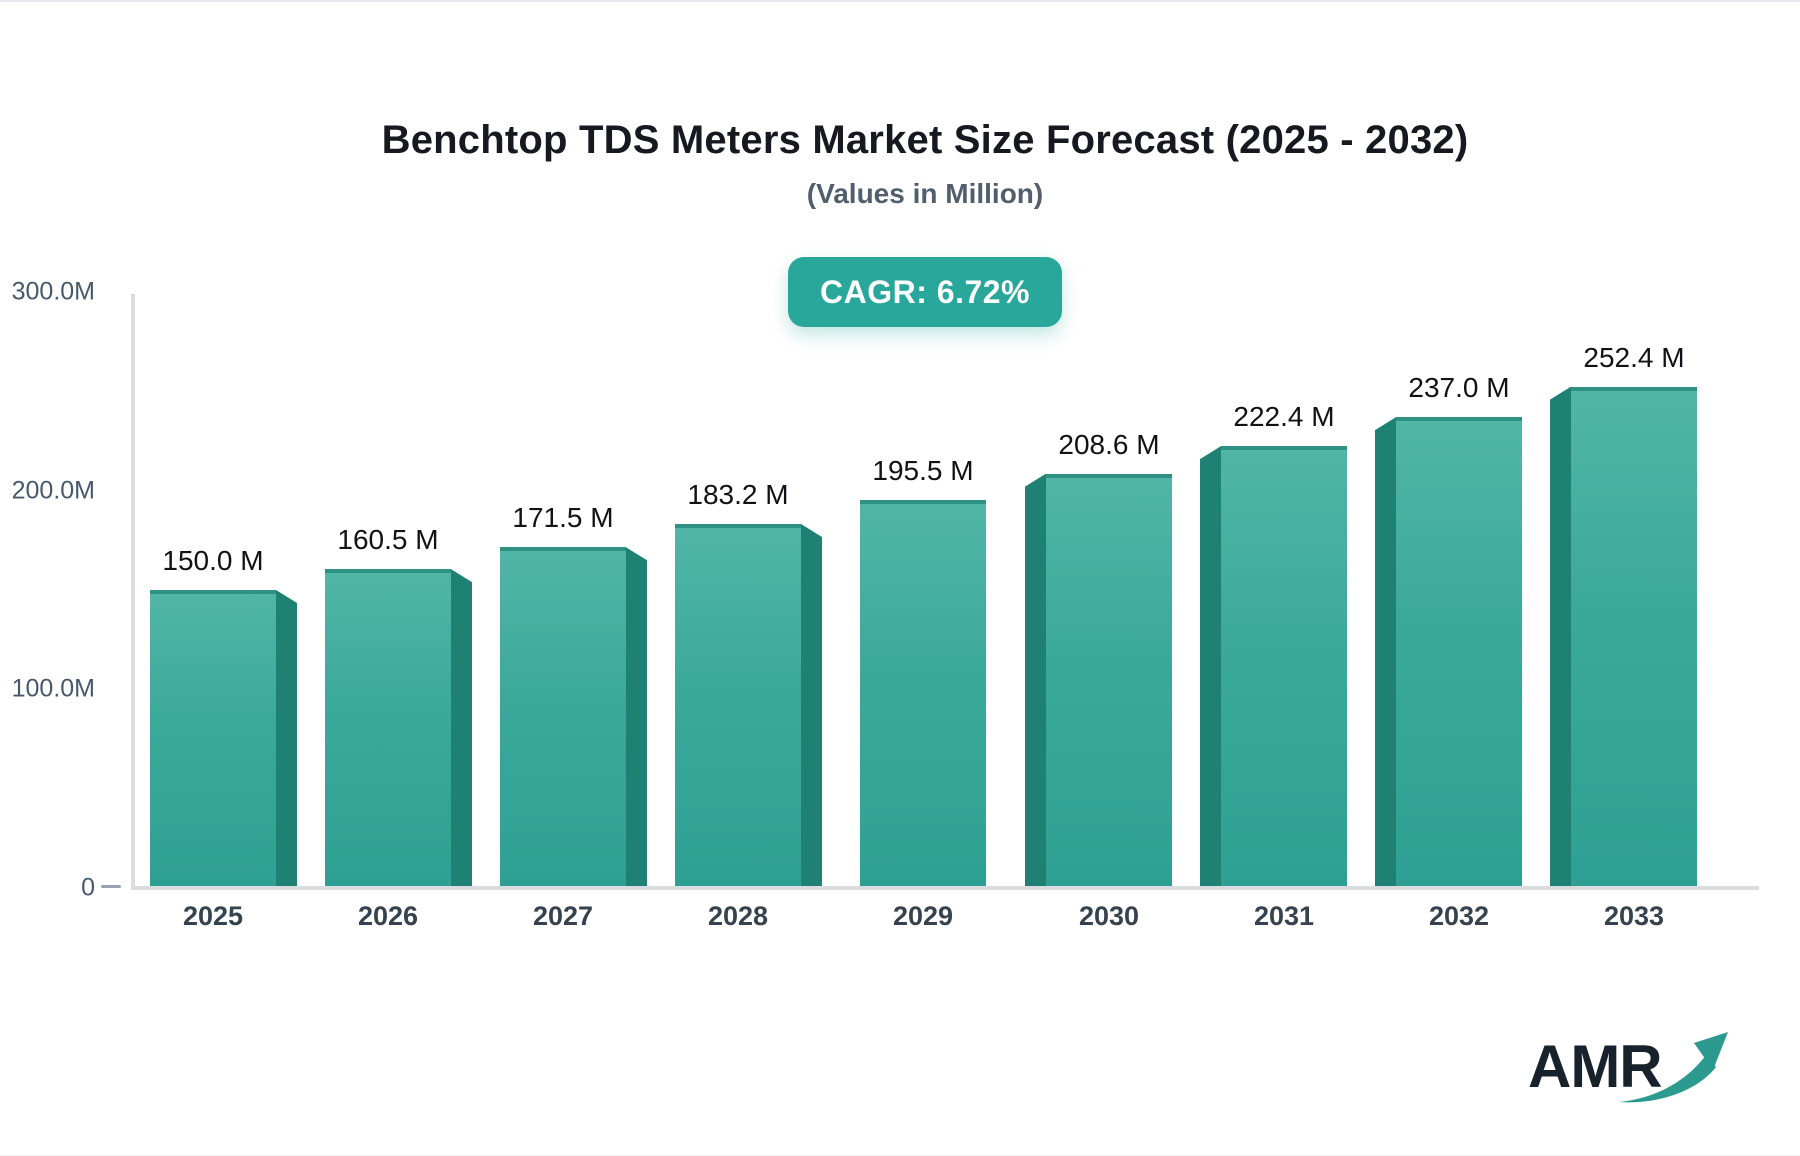 The image size is (1800, 1156). I want to click on bar-value-label: 183.2 M, so click(738, 495).